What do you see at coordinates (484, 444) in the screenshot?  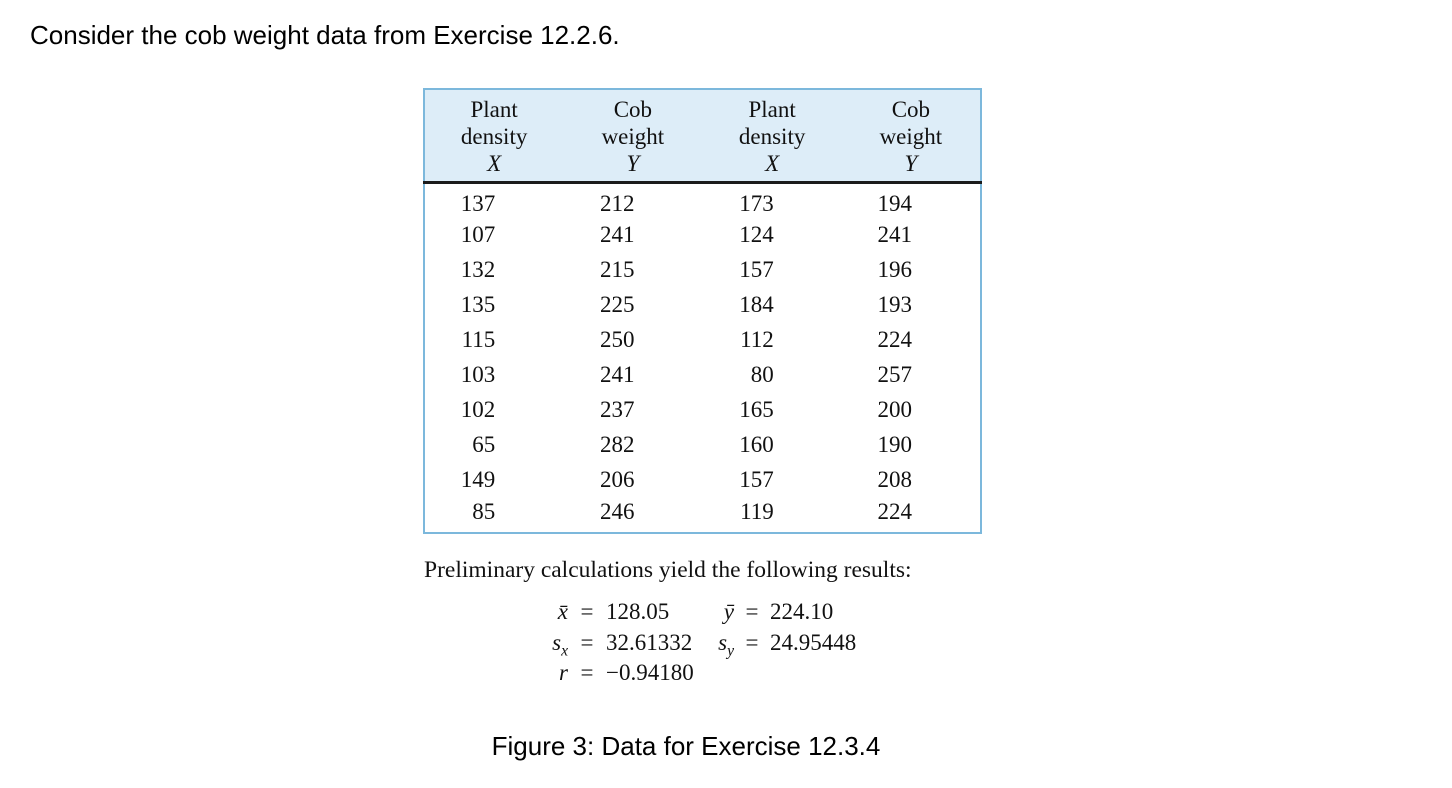 I see `table-cell: 65` at bounding box center [484, 444].